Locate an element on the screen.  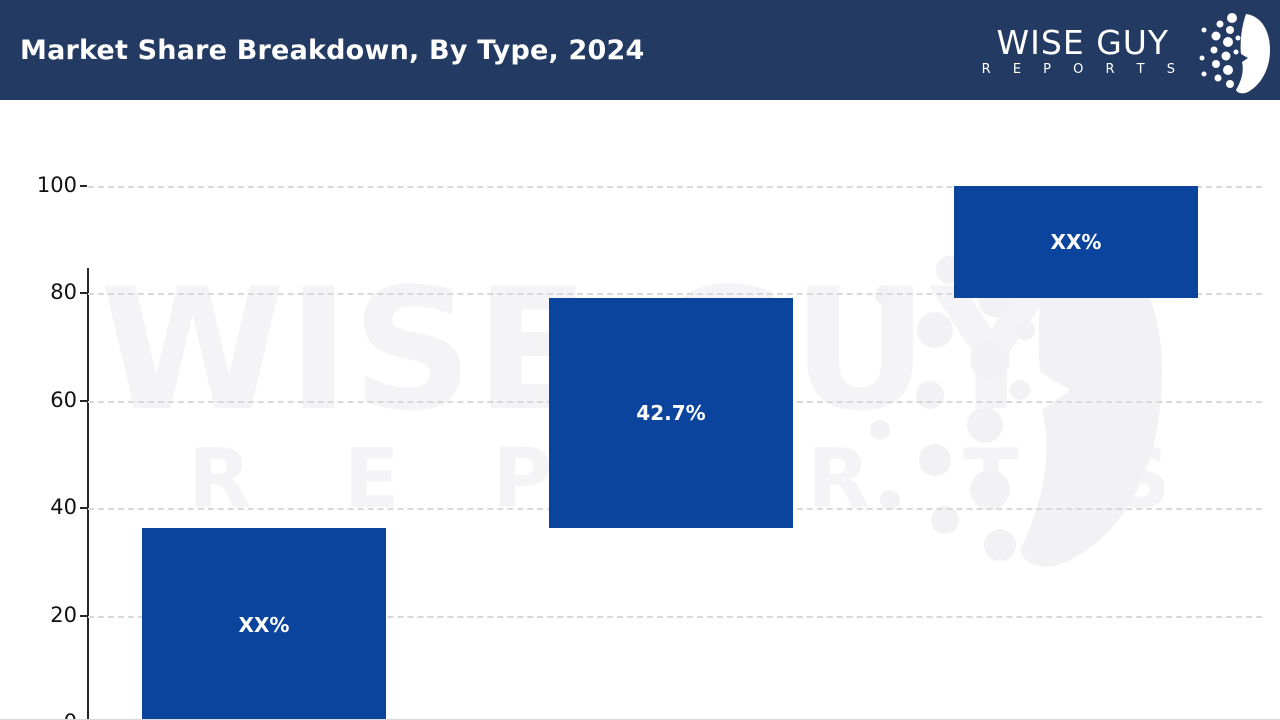
brand-face-icon is located at coordinates (1234, 53).